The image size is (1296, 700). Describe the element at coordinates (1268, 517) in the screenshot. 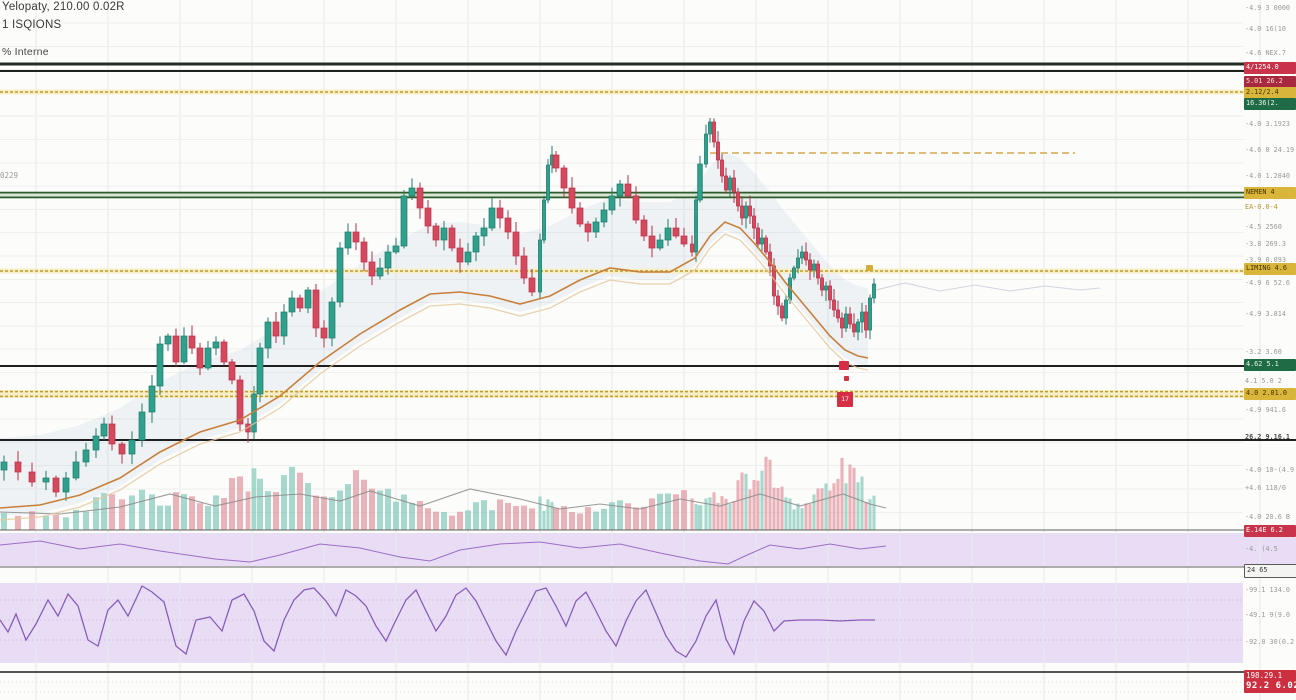

I see `price-axis-label: -4.0 20.6 B` at that location.